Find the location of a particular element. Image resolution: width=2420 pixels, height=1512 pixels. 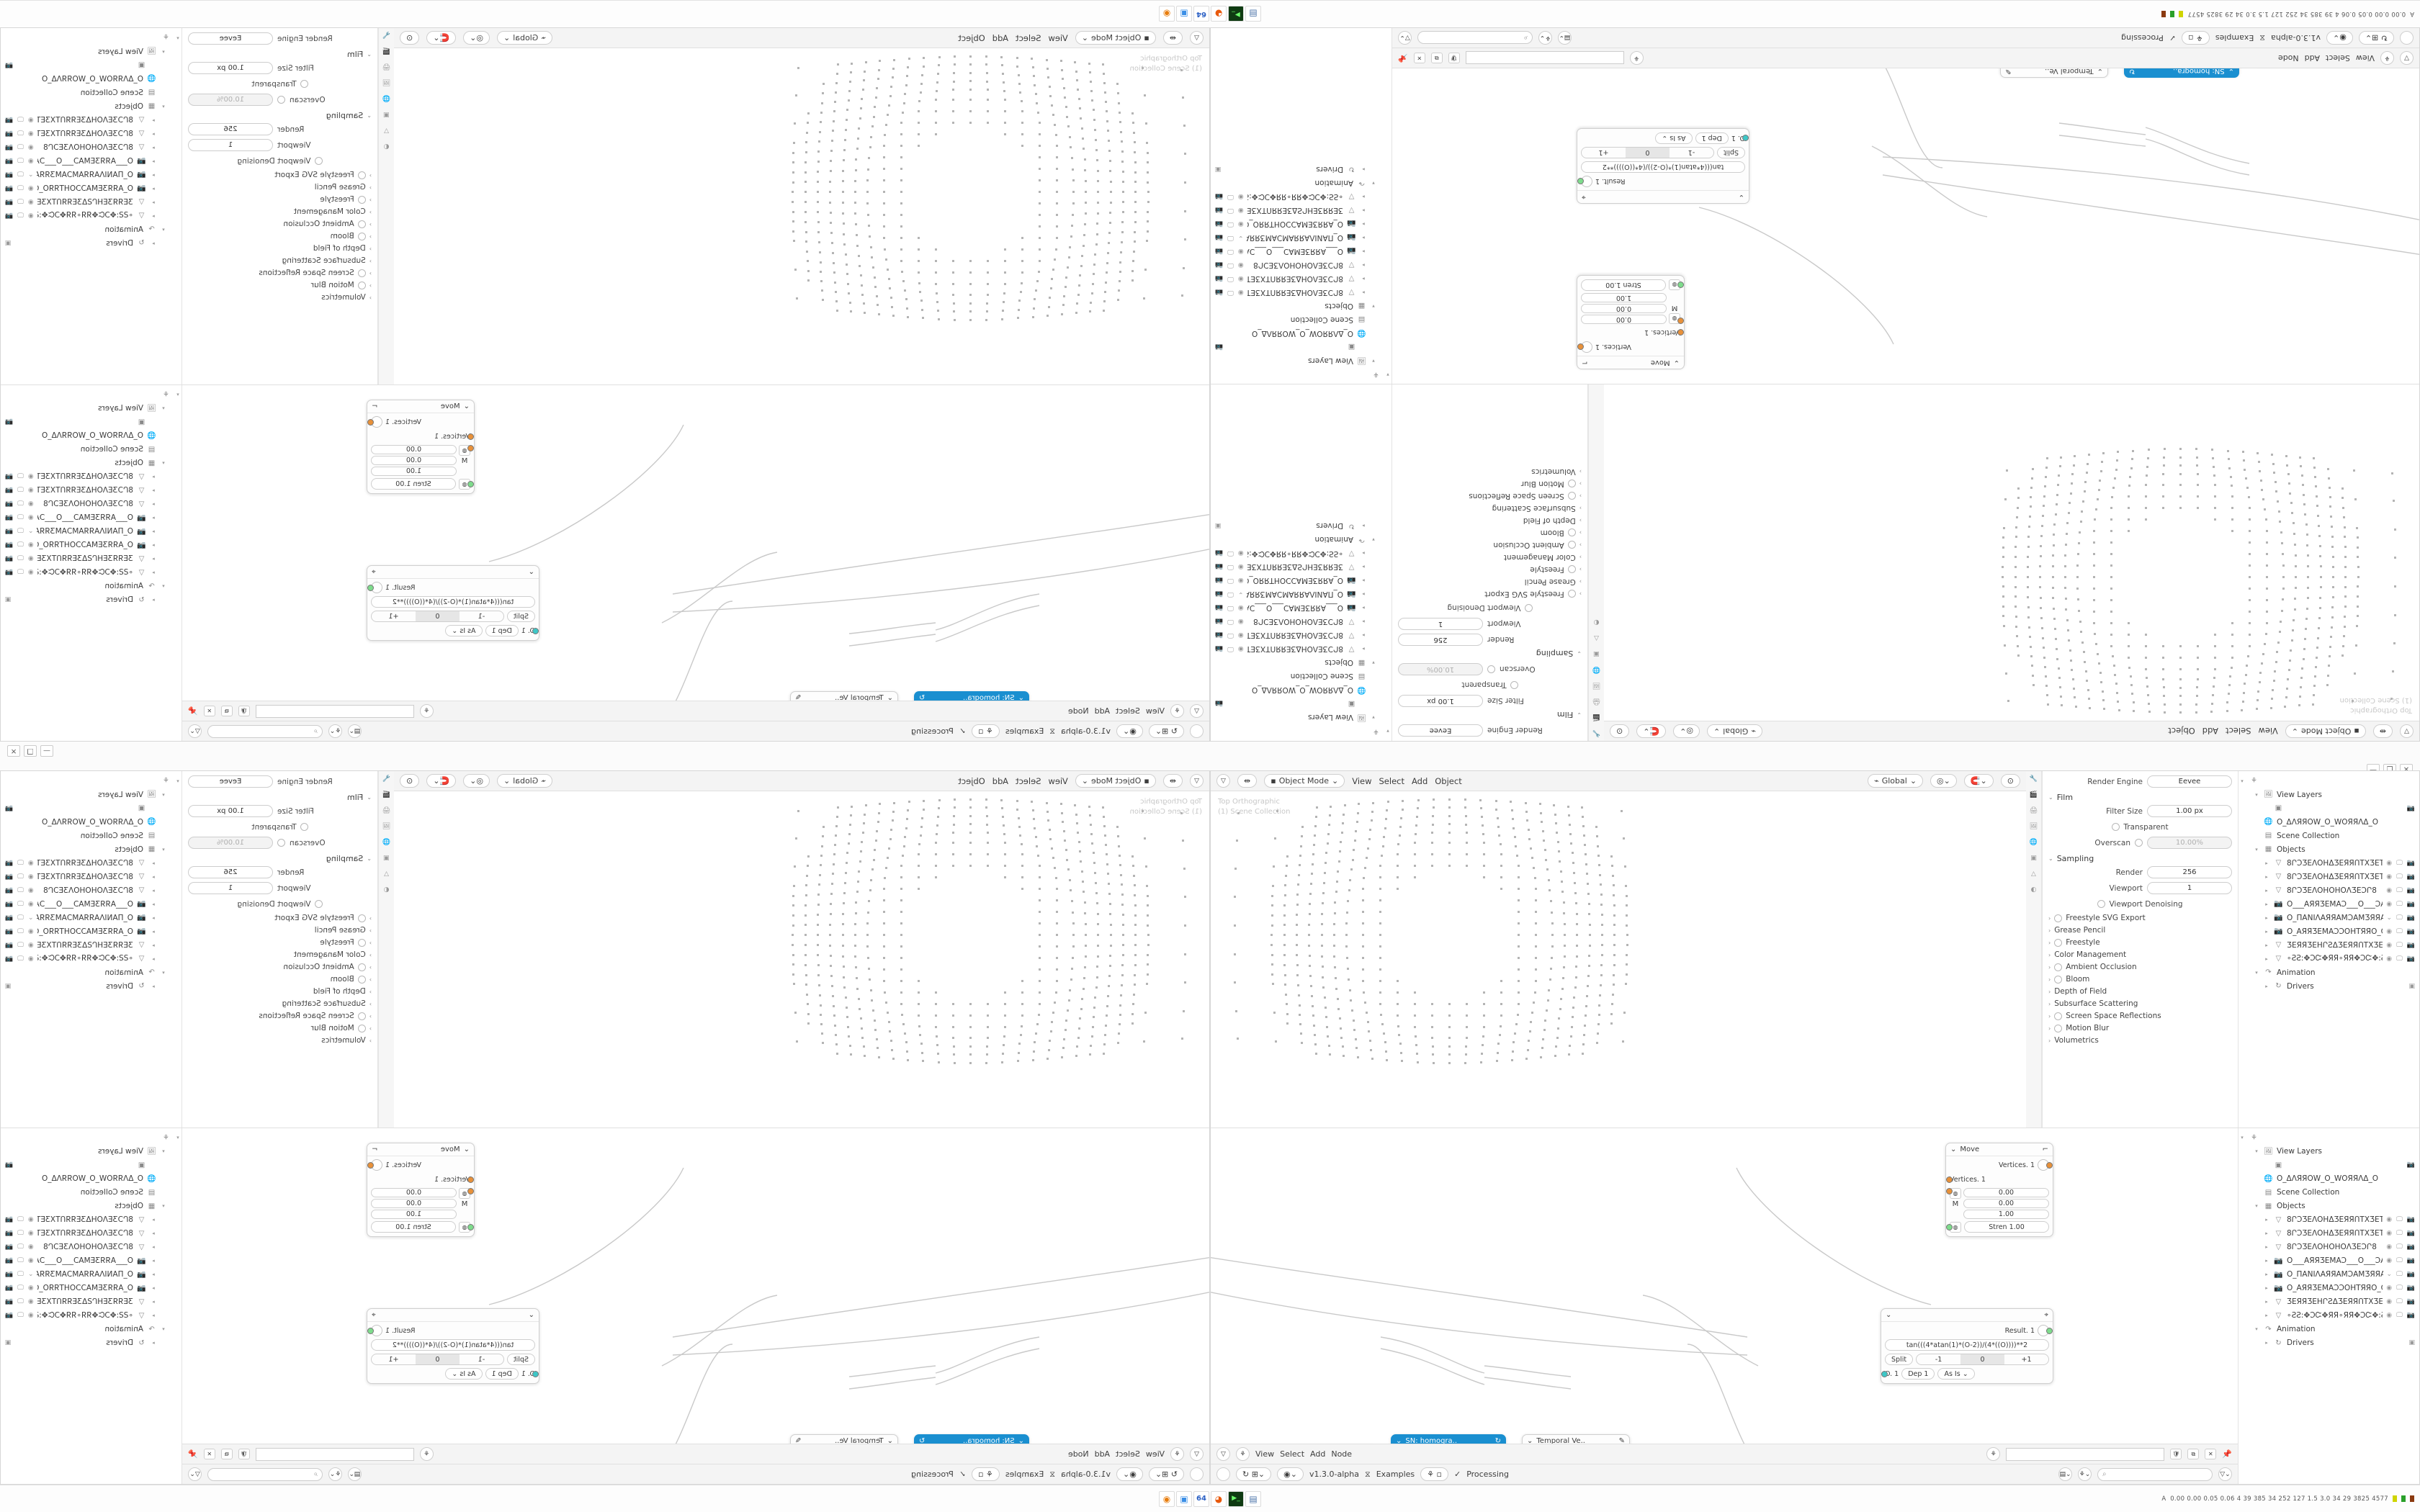

examples-menu: Examples is located at coordinates (1024, 731).